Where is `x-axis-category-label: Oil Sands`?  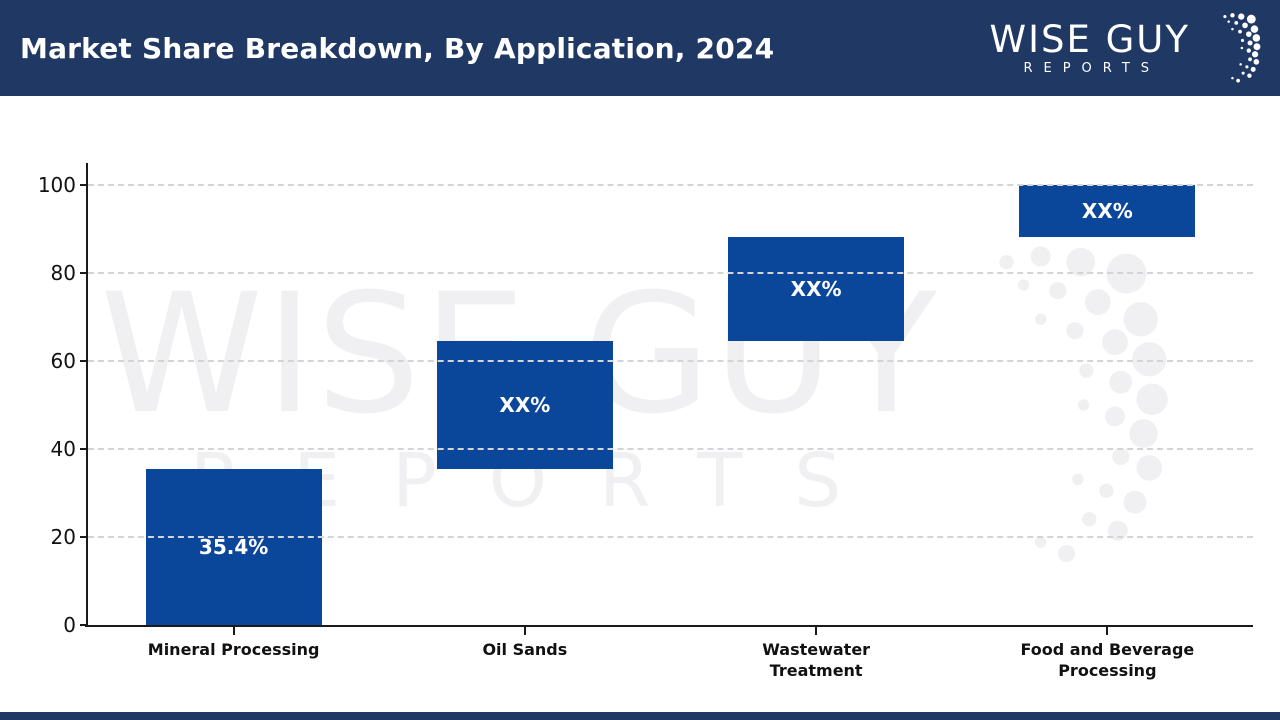 x-axis-category-label: Oil Sands is located at coordinates (525, 649).